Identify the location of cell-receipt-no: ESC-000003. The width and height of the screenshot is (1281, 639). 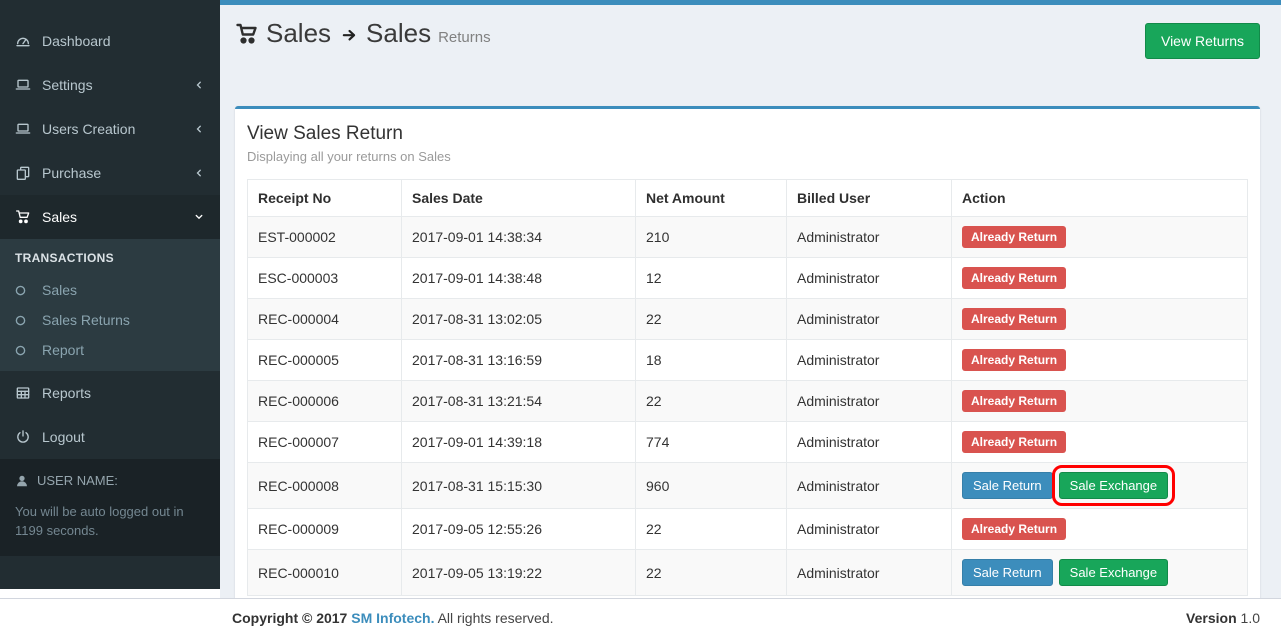
(324, 278).